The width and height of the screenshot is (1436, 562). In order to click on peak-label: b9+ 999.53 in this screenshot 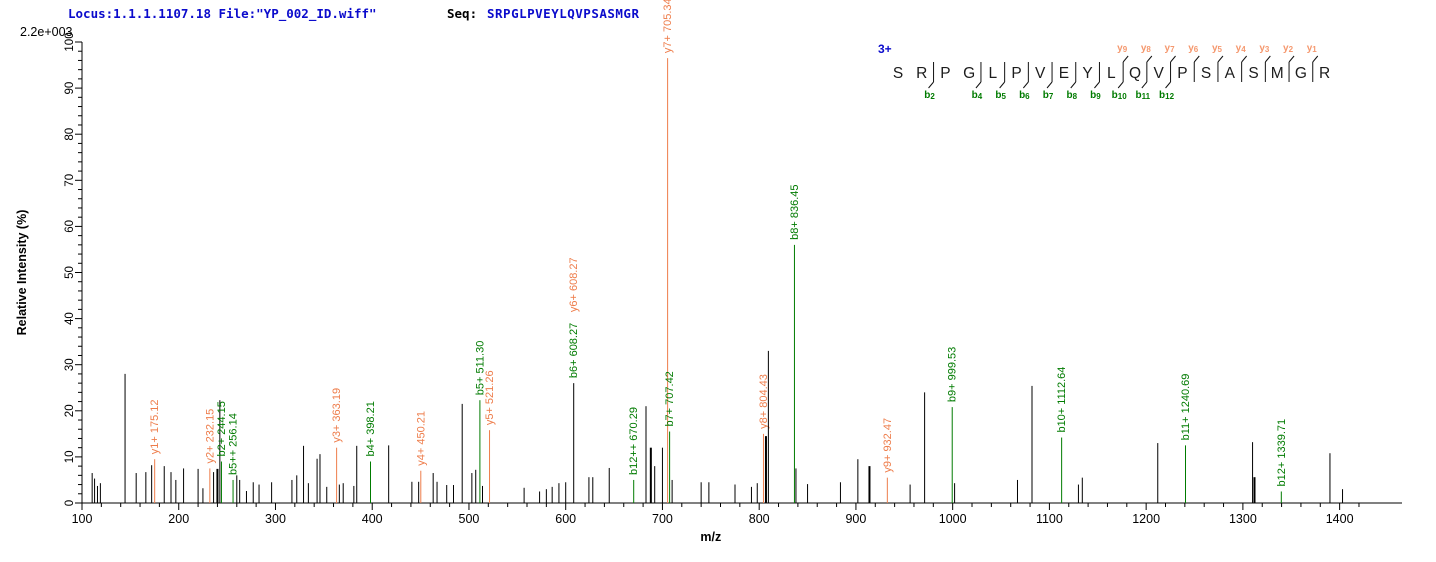, I will do `click(953, 374)`.